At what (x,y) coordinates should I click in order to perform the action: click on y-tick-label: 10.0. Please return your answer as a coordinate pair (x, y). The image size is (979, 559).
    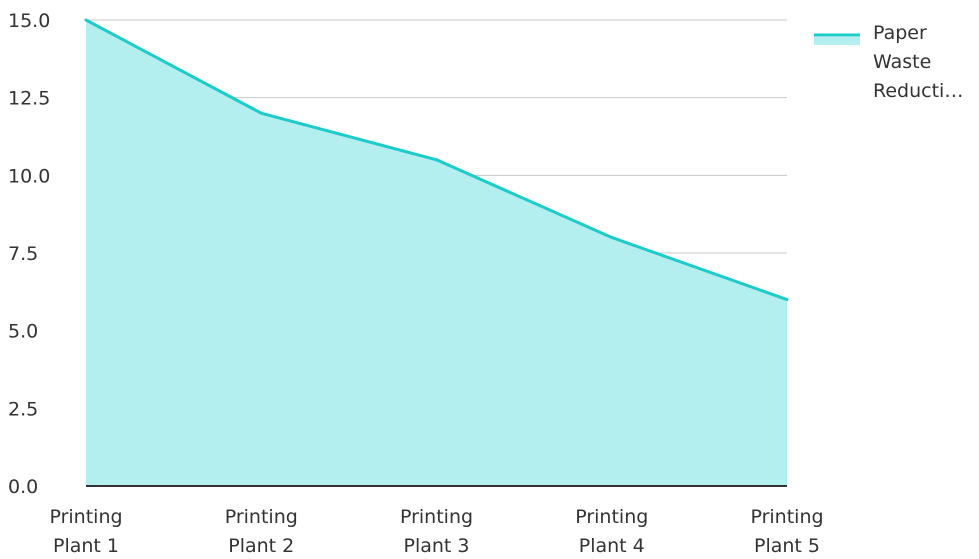
    Looking at the image, I should click on (29, 176).